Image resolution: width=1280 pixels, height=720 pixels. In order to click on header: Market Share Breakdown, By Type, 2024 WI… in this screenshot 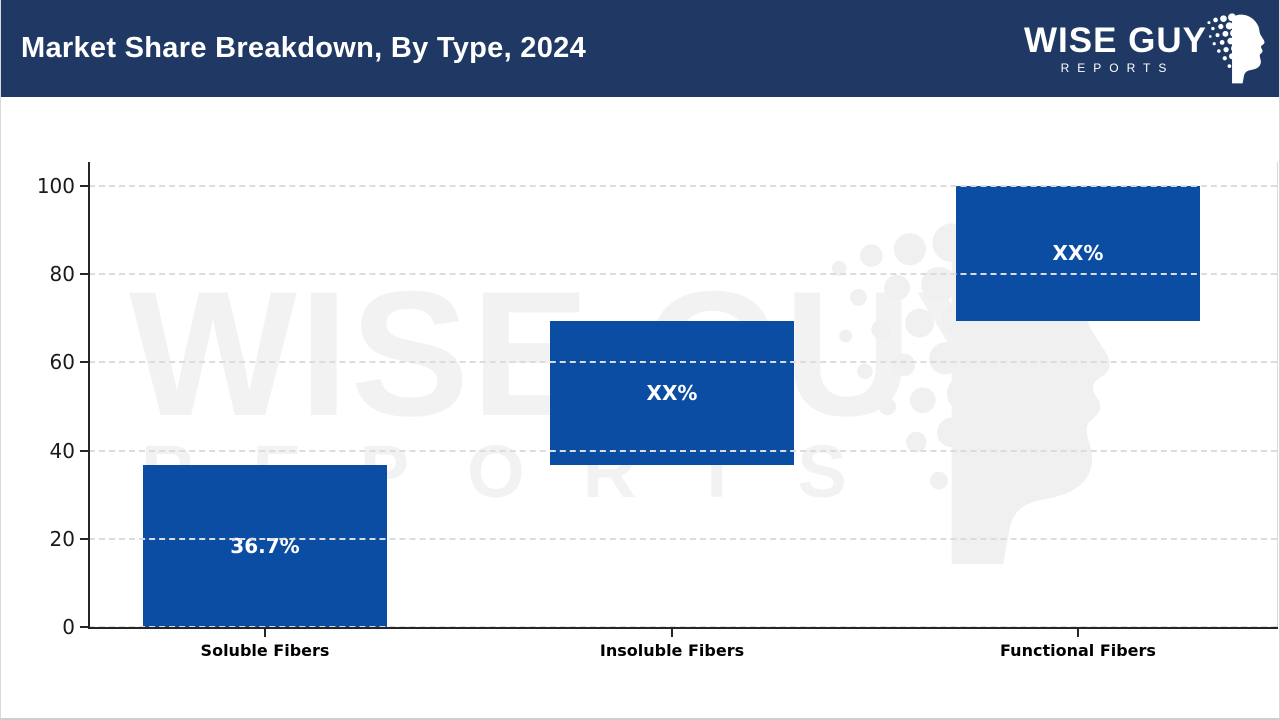, I will do `click(640, 48)`.